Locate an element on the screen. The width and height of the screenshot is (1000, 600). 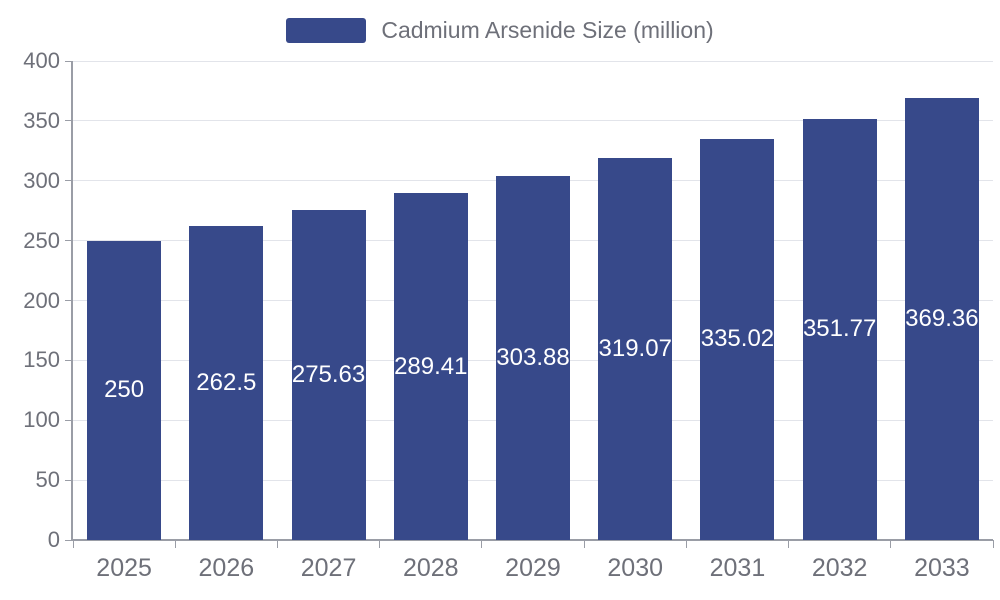
bar-value-label: 250 is located at coordinates (124, 390).